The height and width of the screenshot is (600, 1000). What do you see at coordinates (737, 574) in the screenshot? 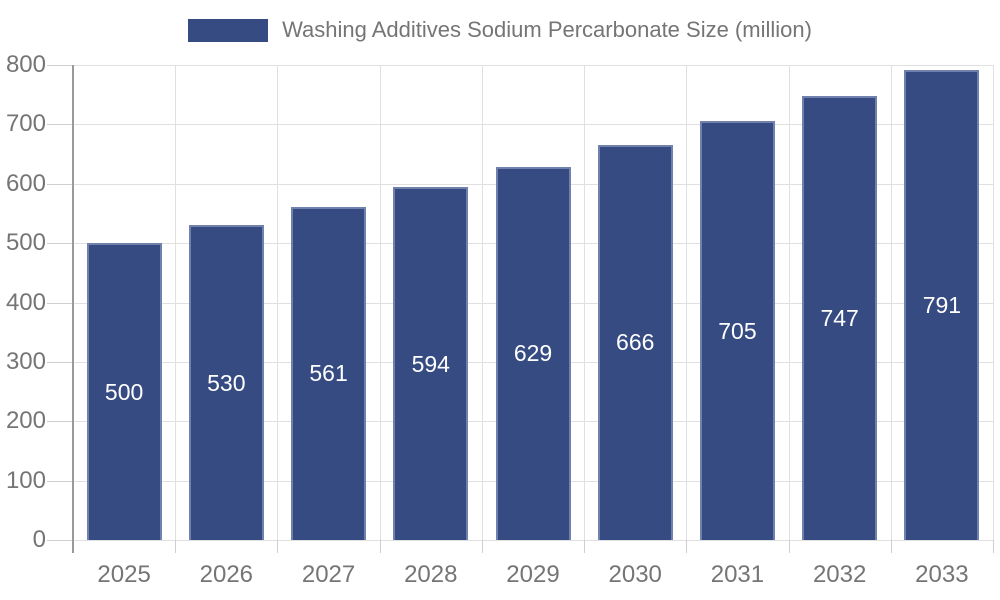
I see `x-axis-label-2031: 2031` at bounding box center [737, 574].